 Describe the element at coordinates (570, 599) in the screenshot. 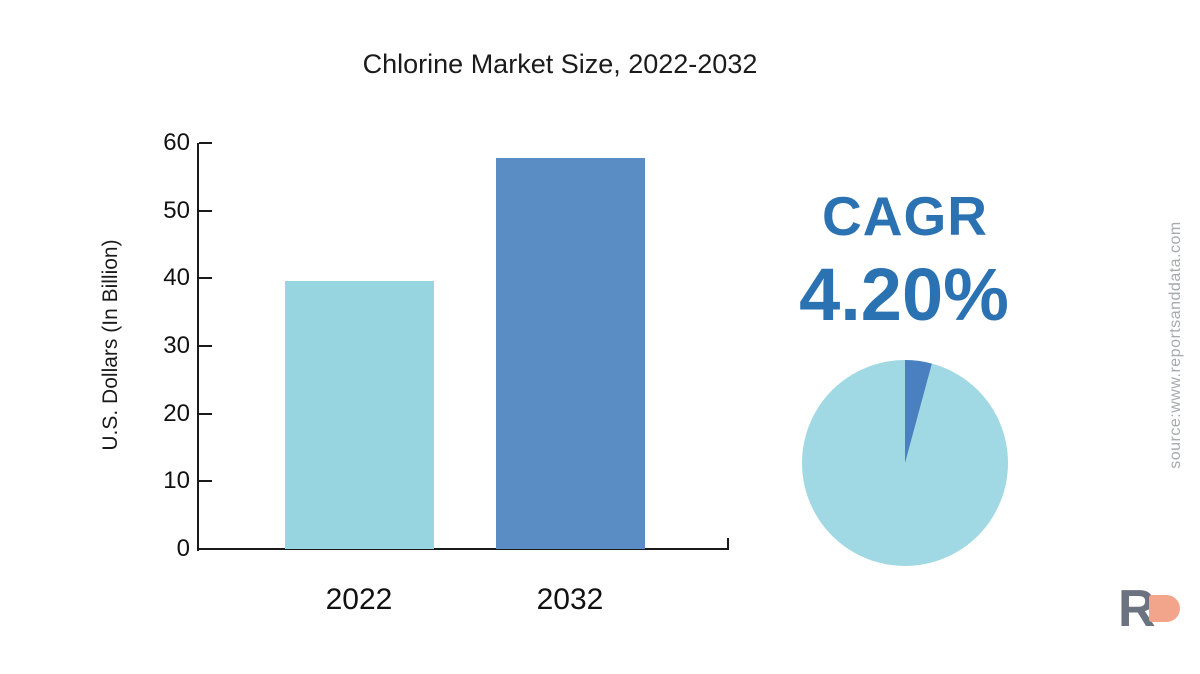

I see `x-category-label: 2032` at that location.